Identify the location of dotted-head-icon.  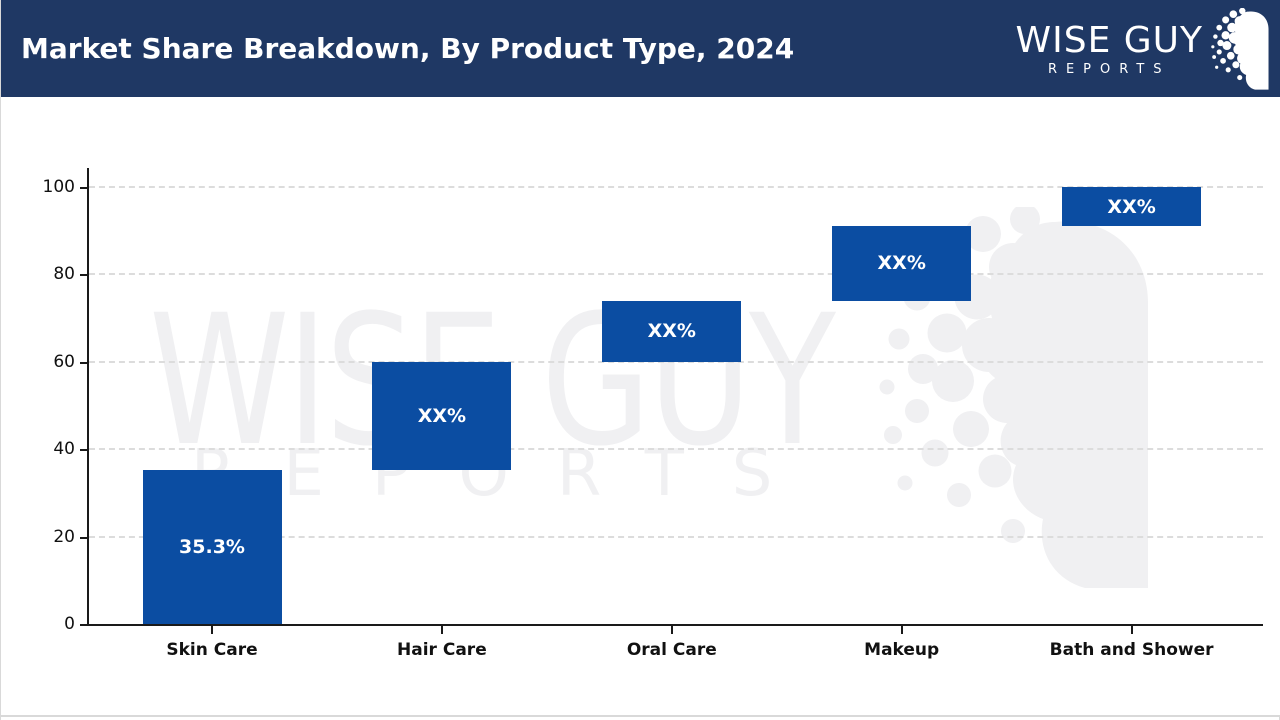
(1240, 49).